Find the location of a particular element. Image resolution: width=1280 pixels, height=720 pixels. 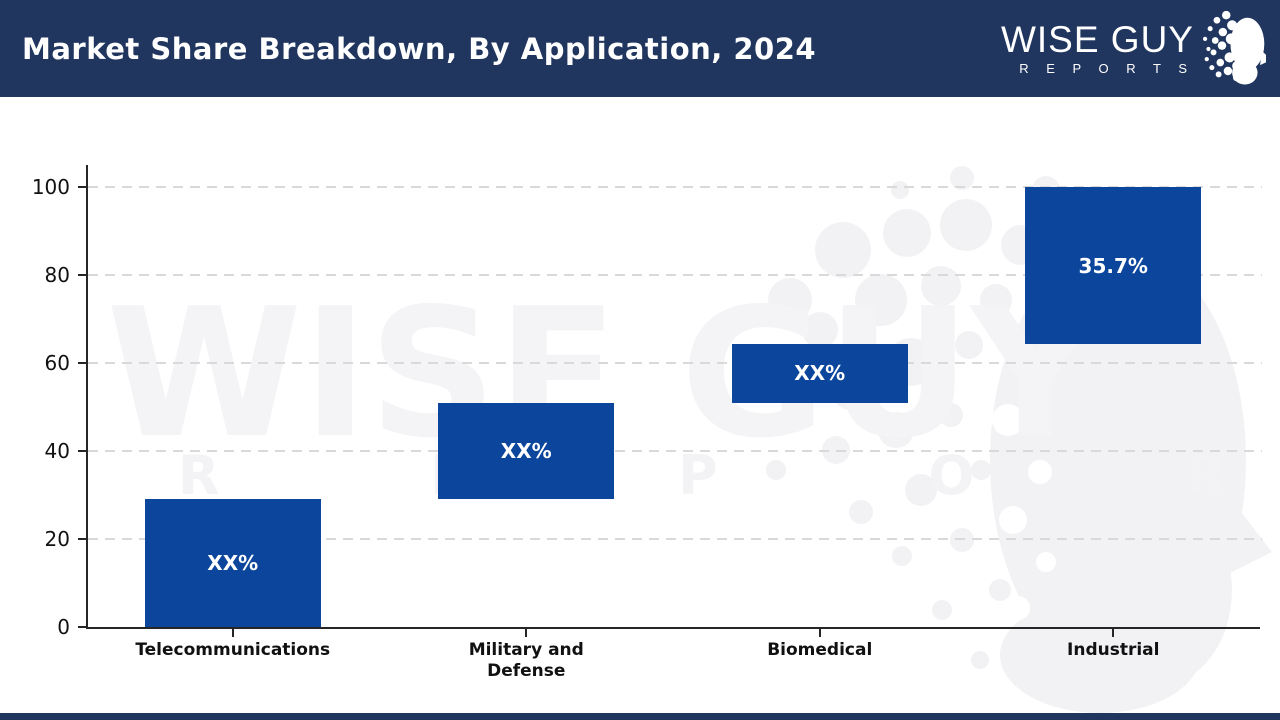

y-tick-label: 60 is located at coordinates (57, 363).